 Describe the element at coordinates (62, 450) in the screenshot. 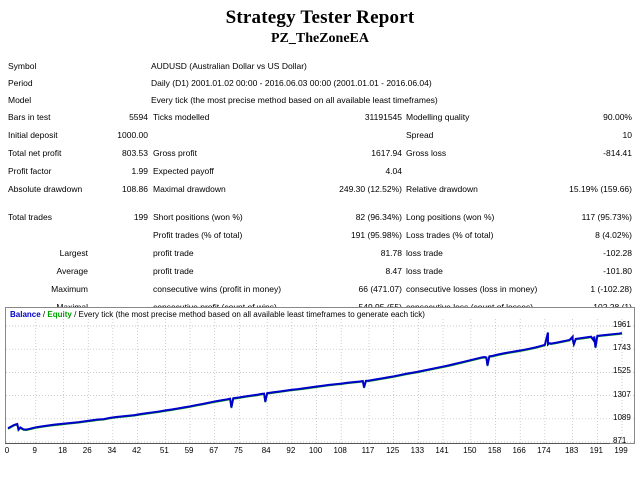

I see `x-axis-tick: 18` at that location.